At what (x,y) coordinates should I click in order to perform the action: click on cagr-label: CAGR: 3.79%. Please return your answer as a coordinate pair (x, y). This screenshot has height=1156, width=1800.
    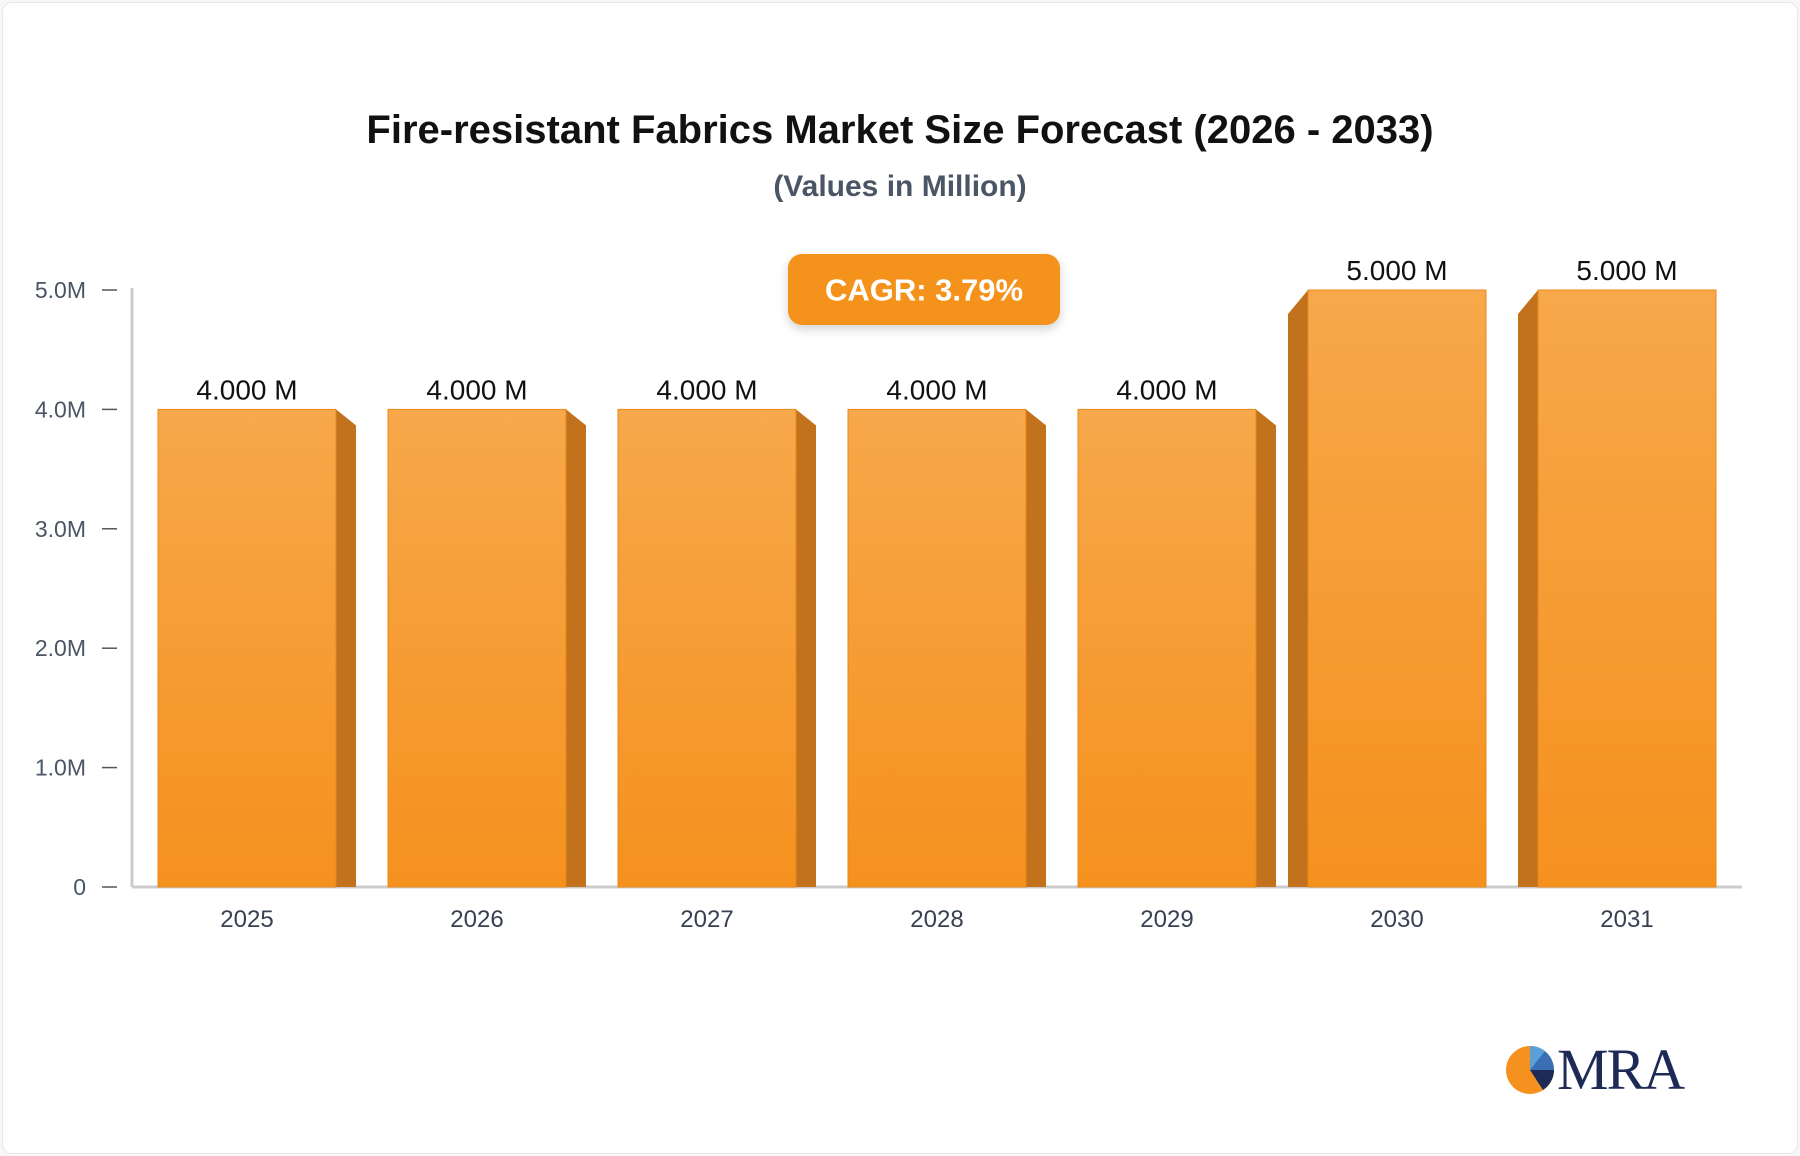
    Looking at the image, I should click on (924, 290).